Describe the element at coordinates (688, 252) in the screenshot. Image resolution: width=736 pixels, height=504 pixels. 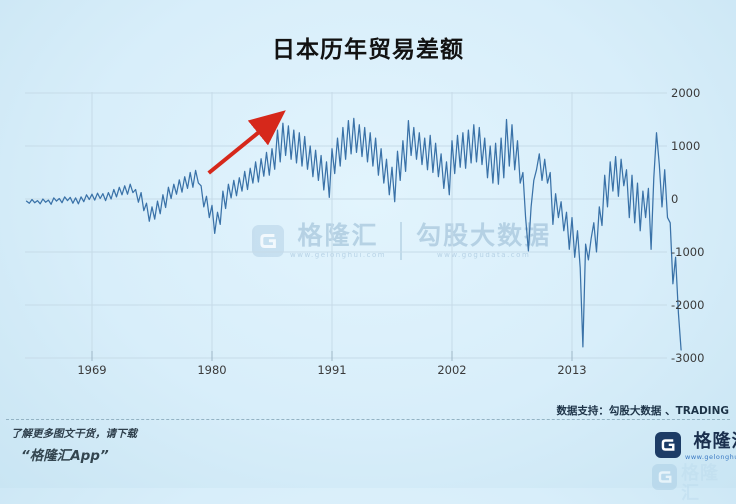
I see `y-axis-label: -1000` at that location.